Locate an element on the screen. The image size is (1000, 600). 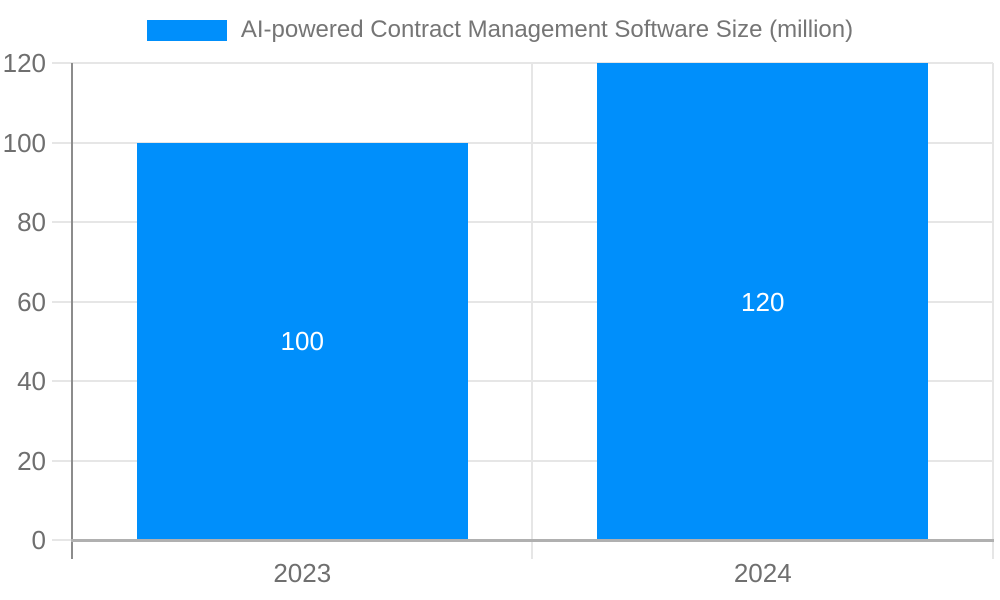
bar-value-label: 120 is located at coordinates (763, 301).